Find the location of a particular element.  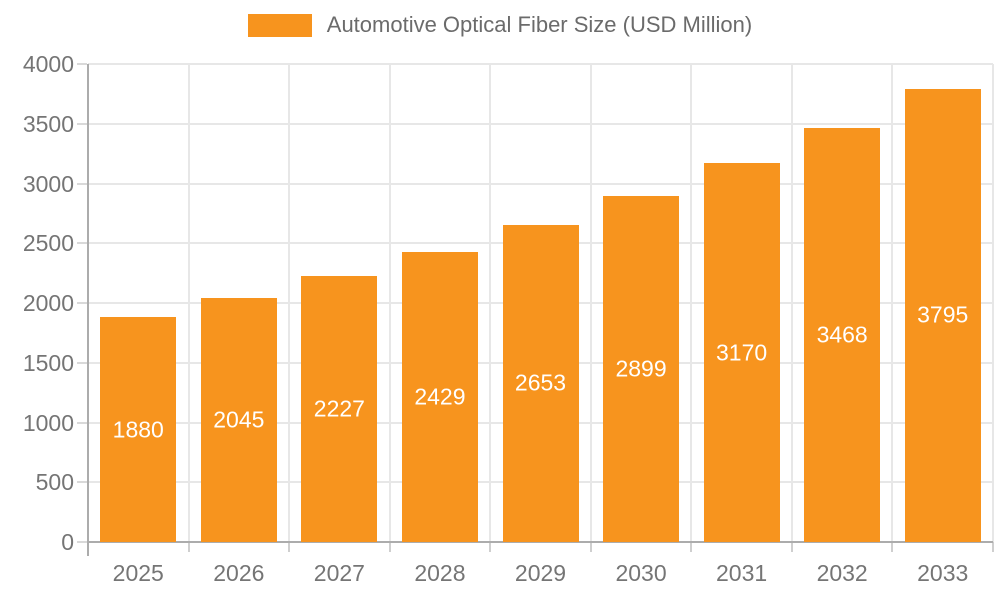

bar-value-label: 2653 is located at coordinates (540, 382).